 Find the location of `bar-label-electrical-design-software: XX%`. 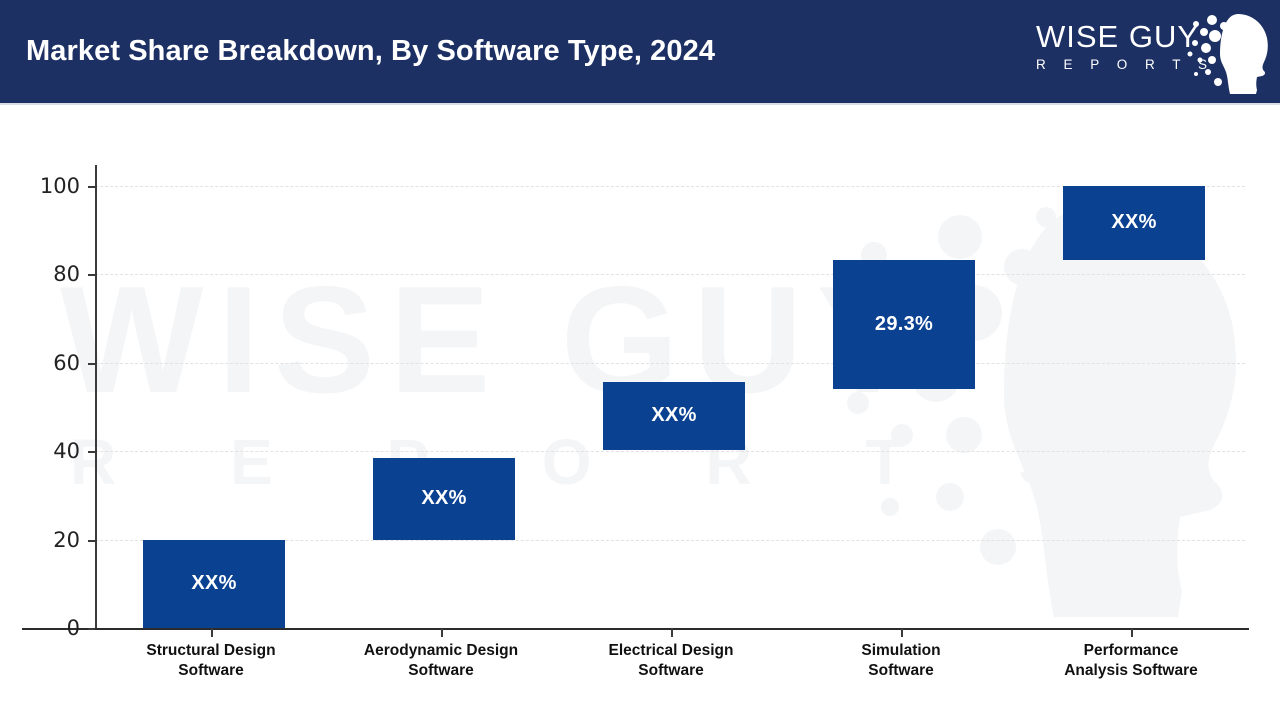

bar-label-electrical-design-software: XX% is located at coordinates (674, 415).